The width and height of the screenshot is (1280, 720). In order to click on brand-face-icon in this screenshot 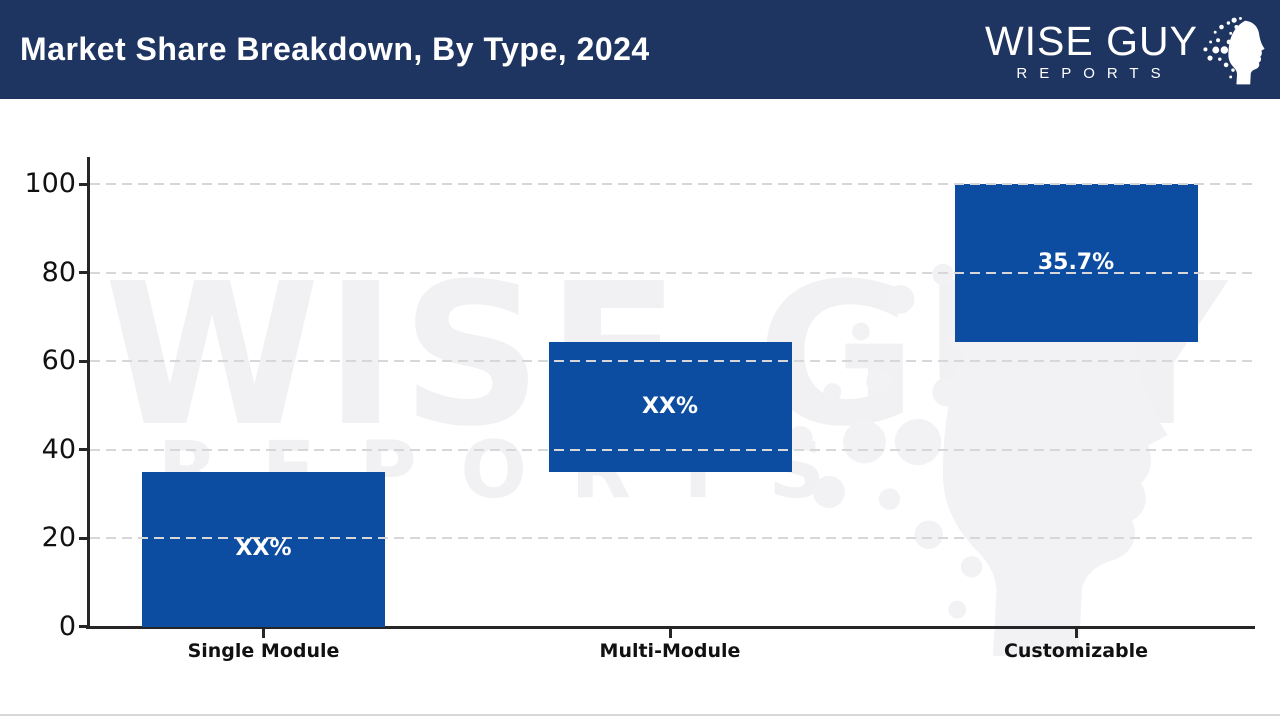, I will do `click(1234, 51)`.